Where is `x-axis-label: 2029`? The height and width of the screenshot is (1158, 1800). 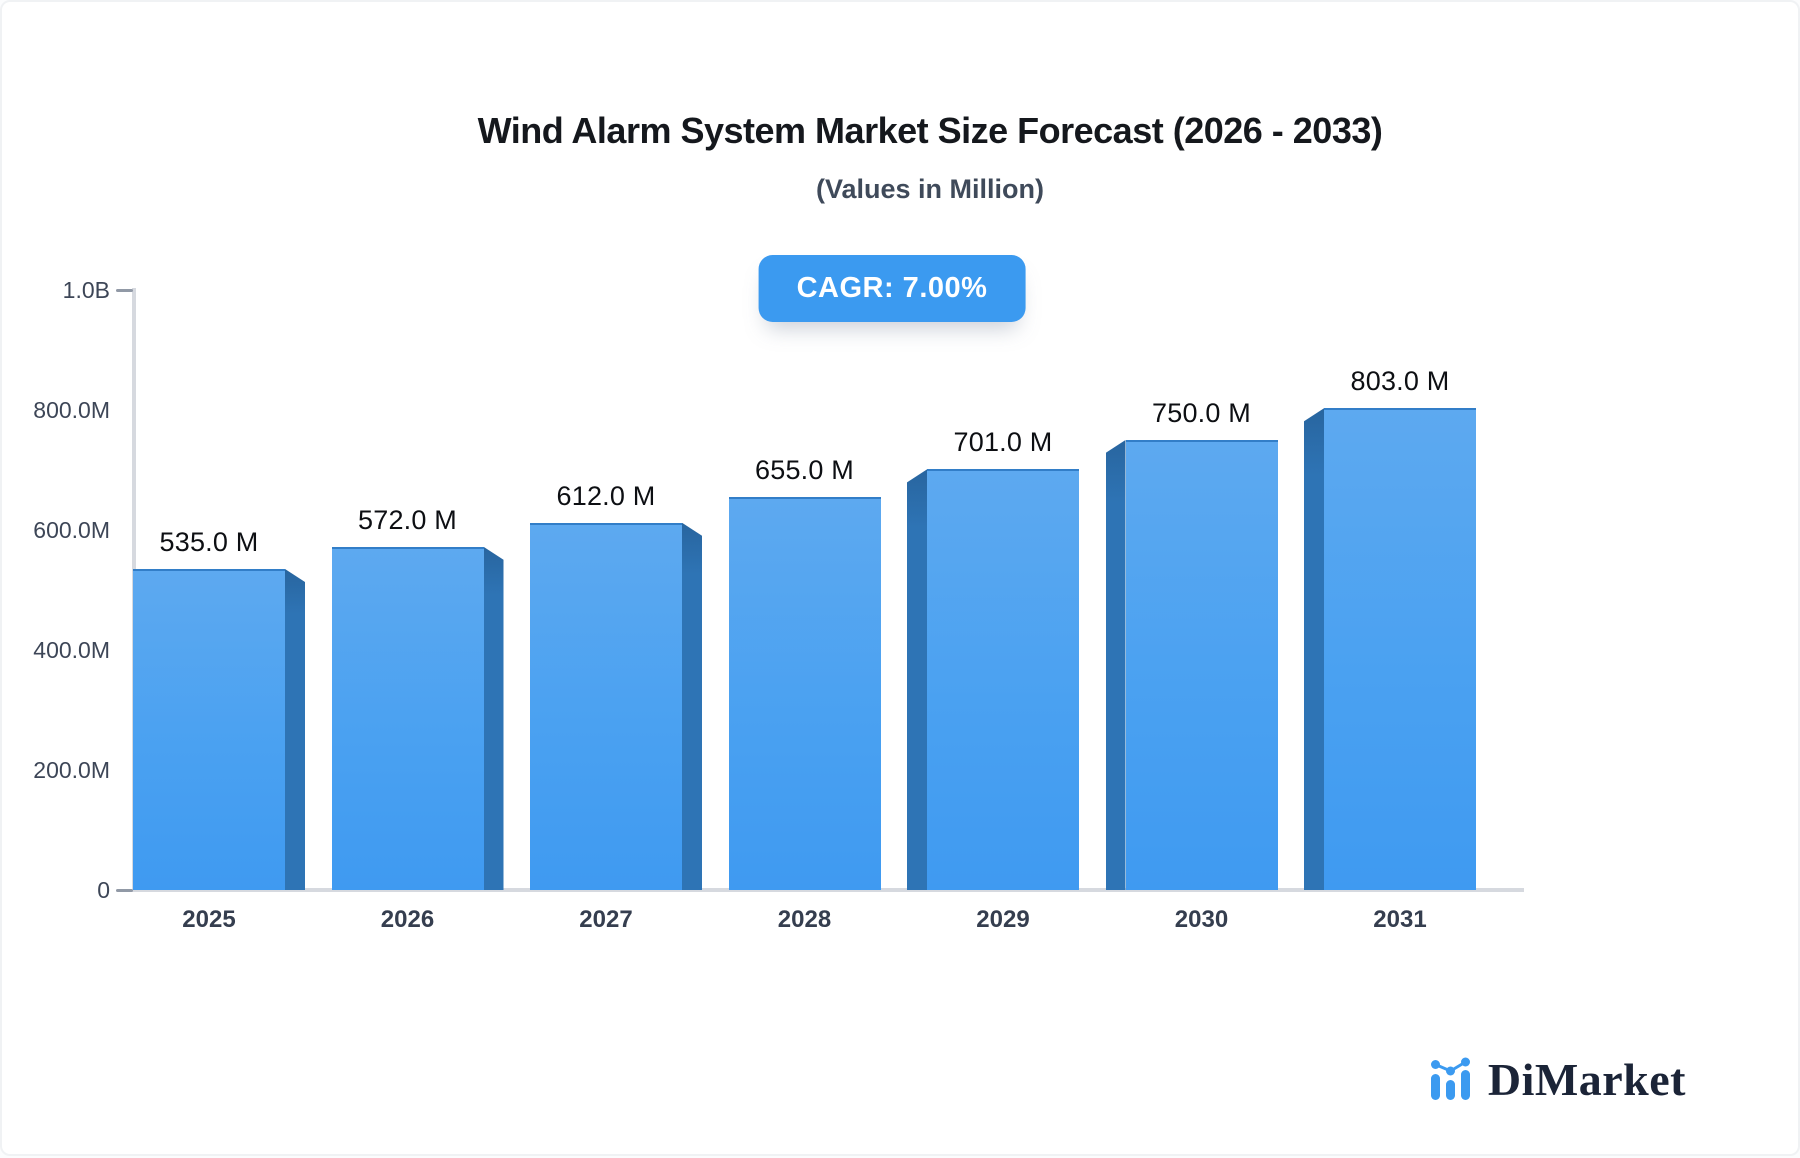
x-axis-label: 2029 is located at coordinates (1003, 919).